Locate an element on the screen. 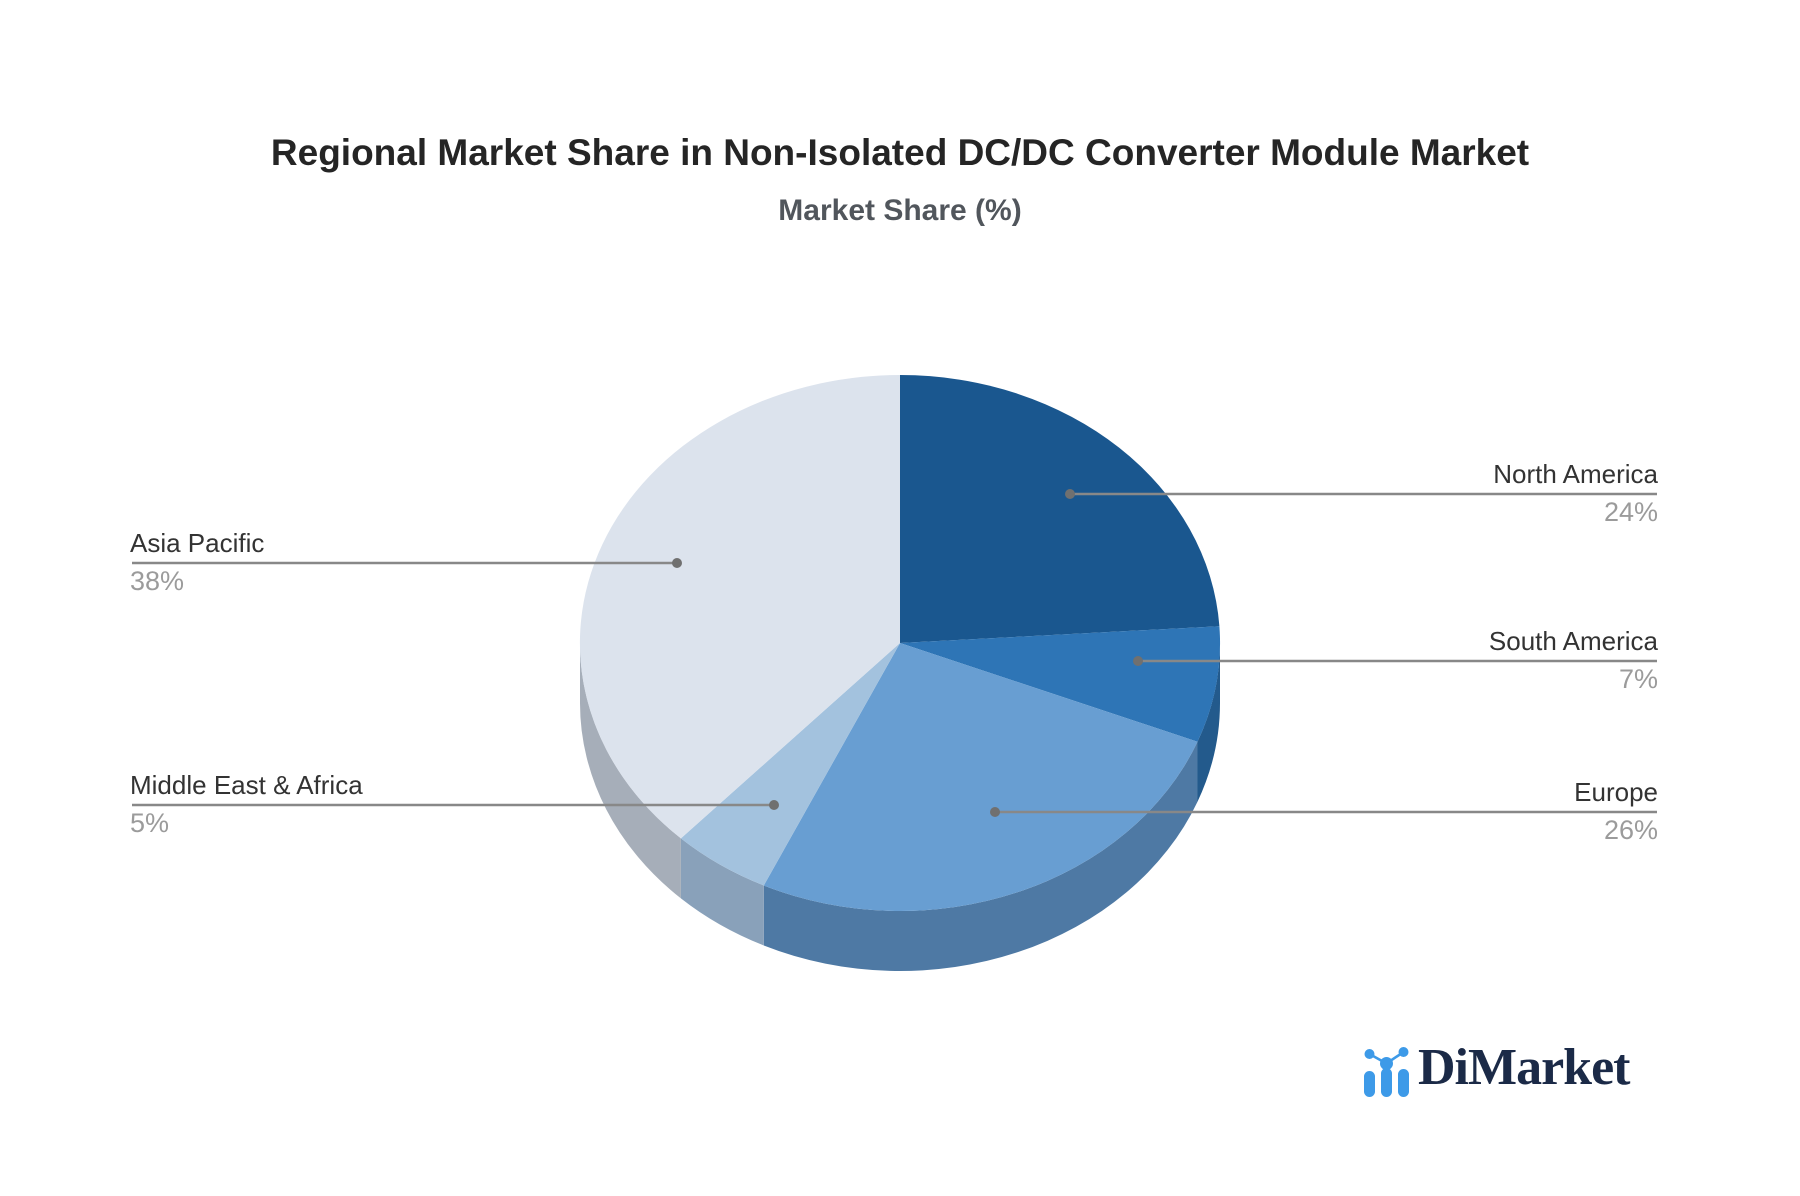 This screenshot has height=1196, width=1800. connector-dot-asia-pacific is located at coordinates (677, 563).